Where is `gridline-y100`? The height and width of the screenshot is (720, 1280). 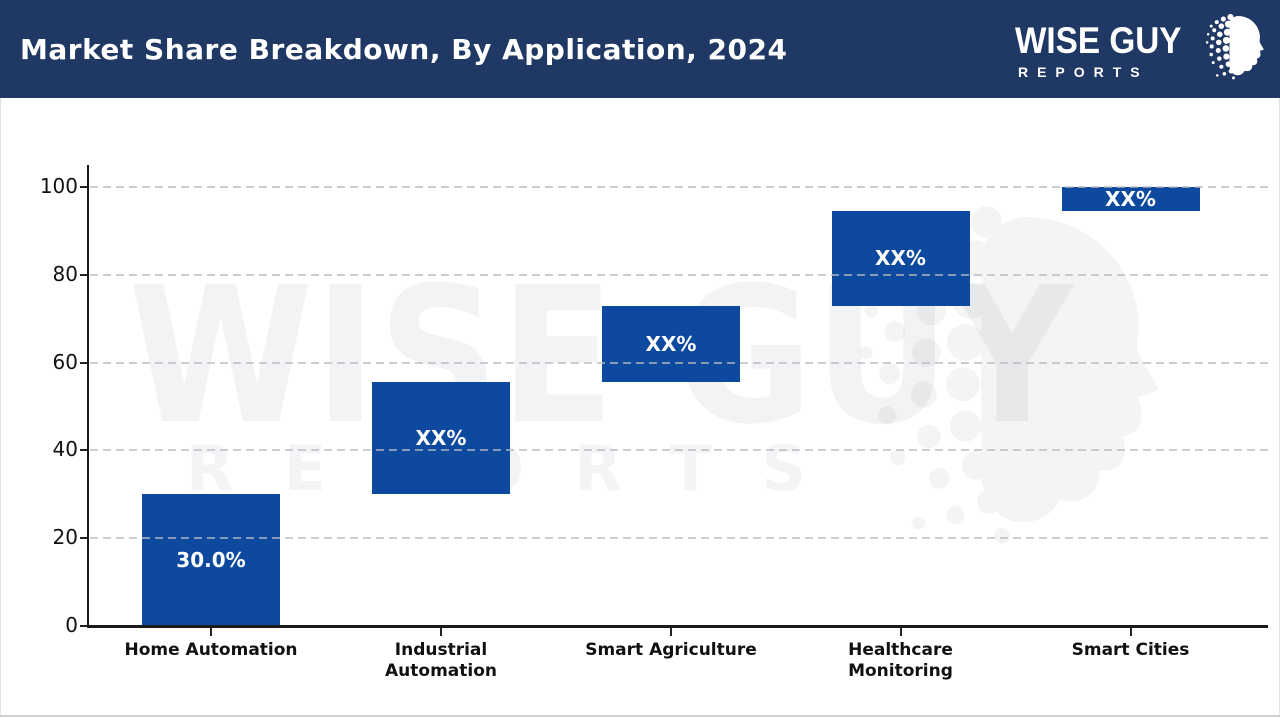 gridline-y100 is located at coordinates (679, 187).